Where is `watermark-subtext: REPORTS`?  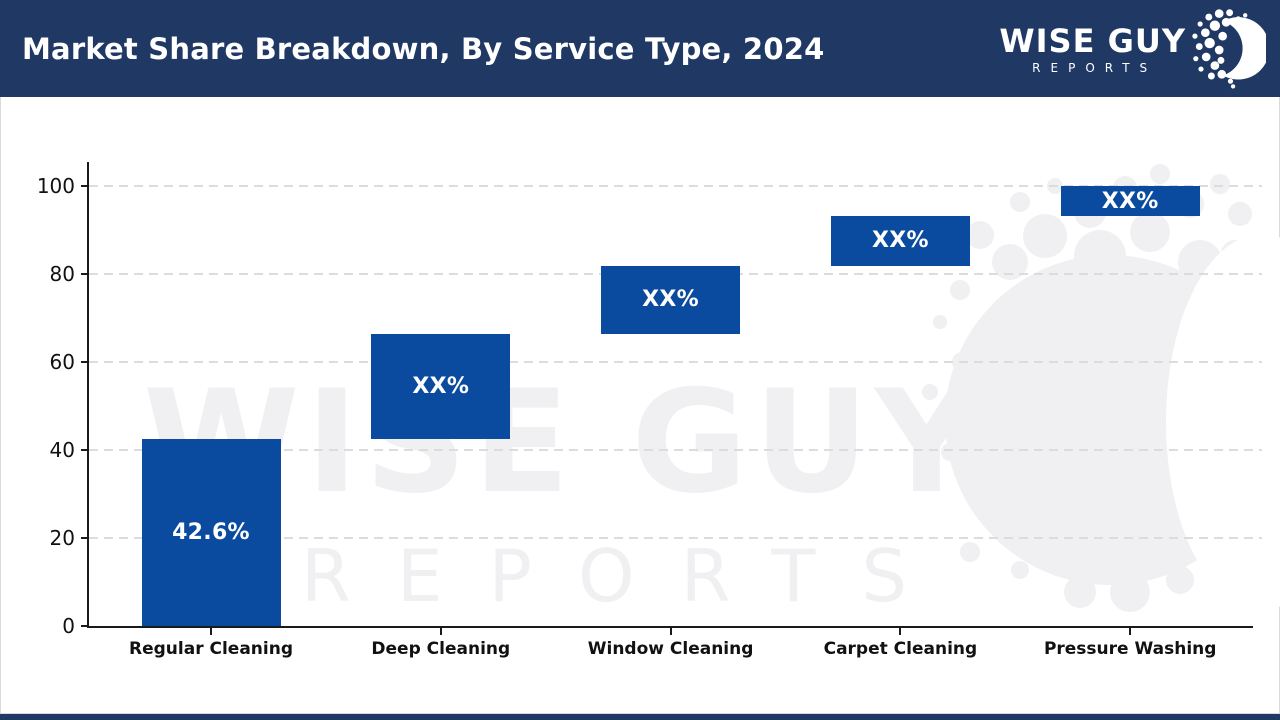 watermark-subtext: REPORTS is located at coordinates (627, 576).